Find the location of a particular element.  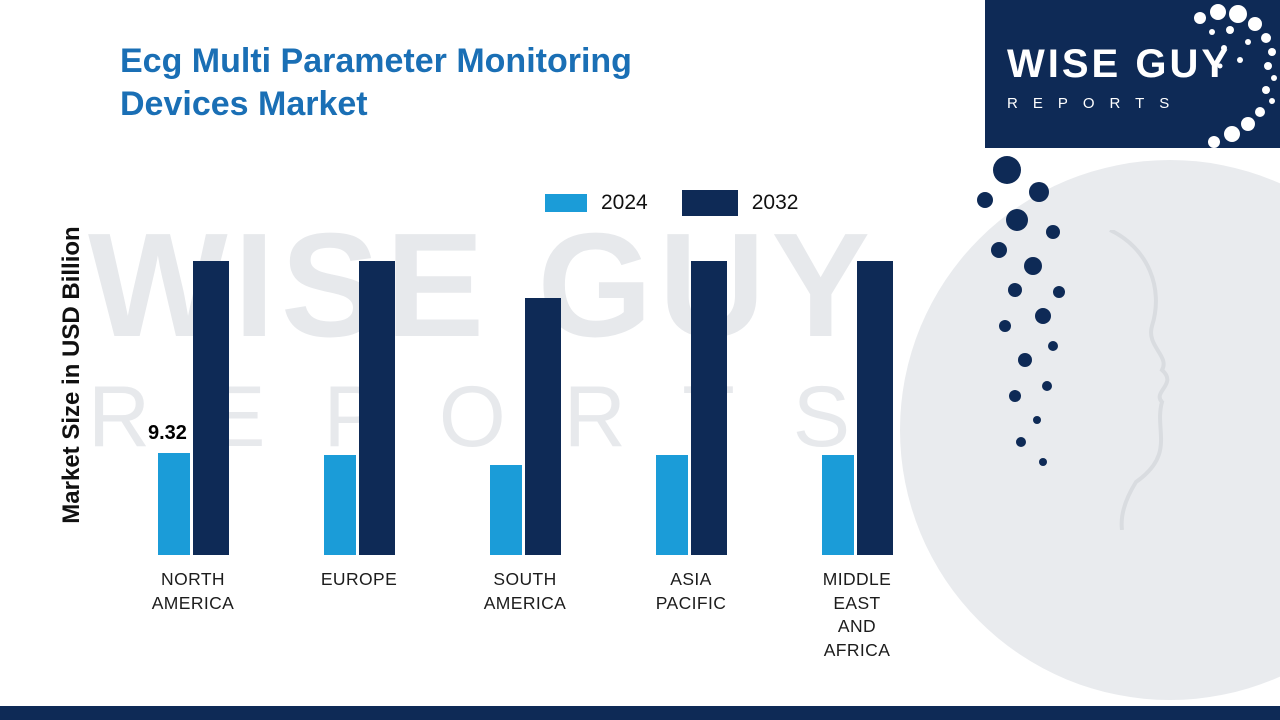

bar-group-3: ASIA PACIFIC is located at coordinates (691, 431).